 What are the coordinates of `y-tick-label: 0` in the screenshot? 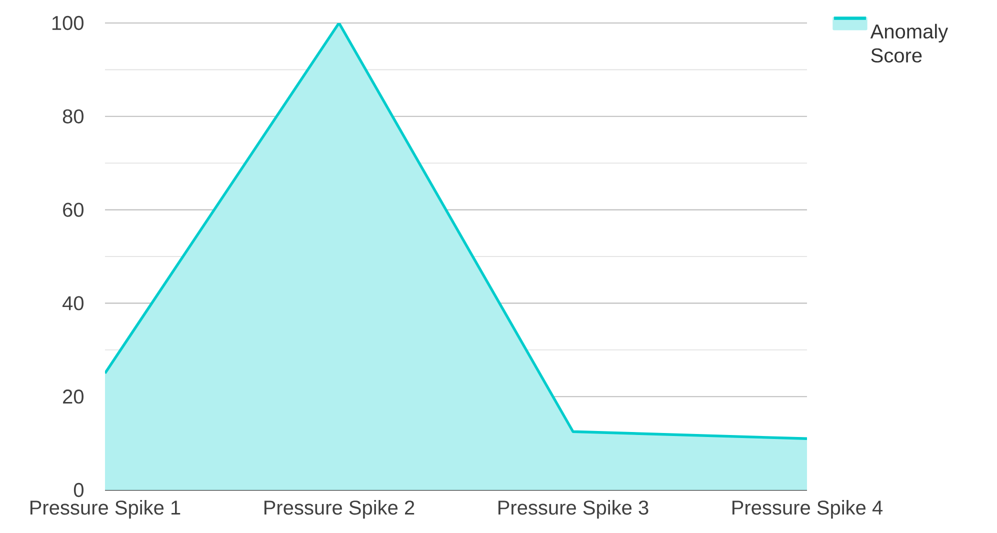 It's located at (79, 490).